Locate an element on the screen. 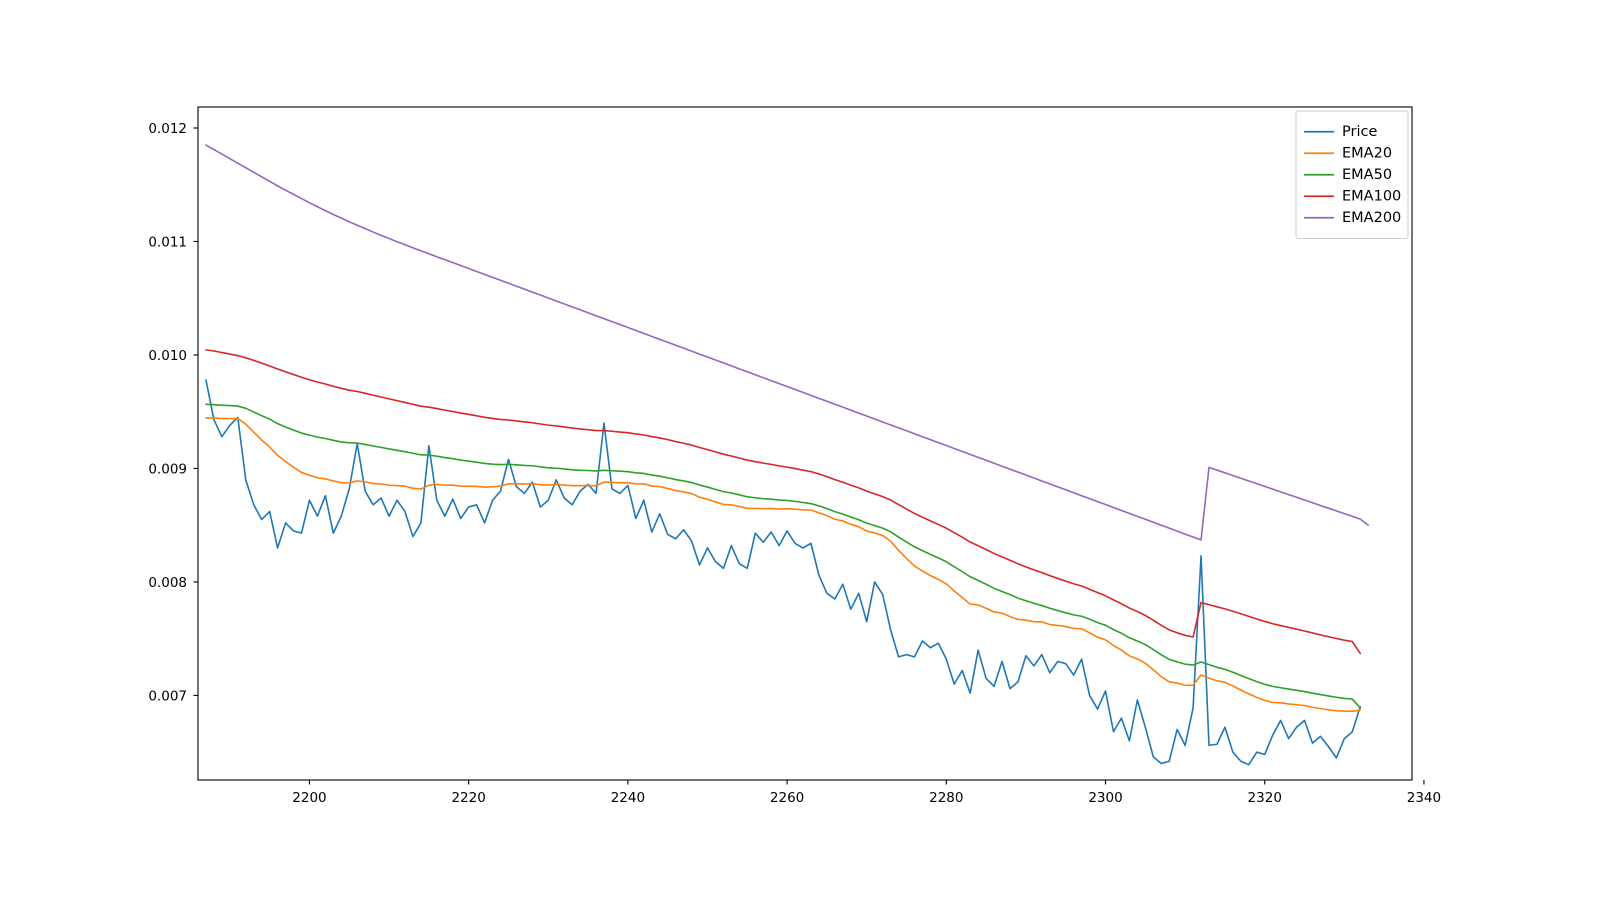  legend-label-ema50: EMA50 is located at coordinates (1367, 175).